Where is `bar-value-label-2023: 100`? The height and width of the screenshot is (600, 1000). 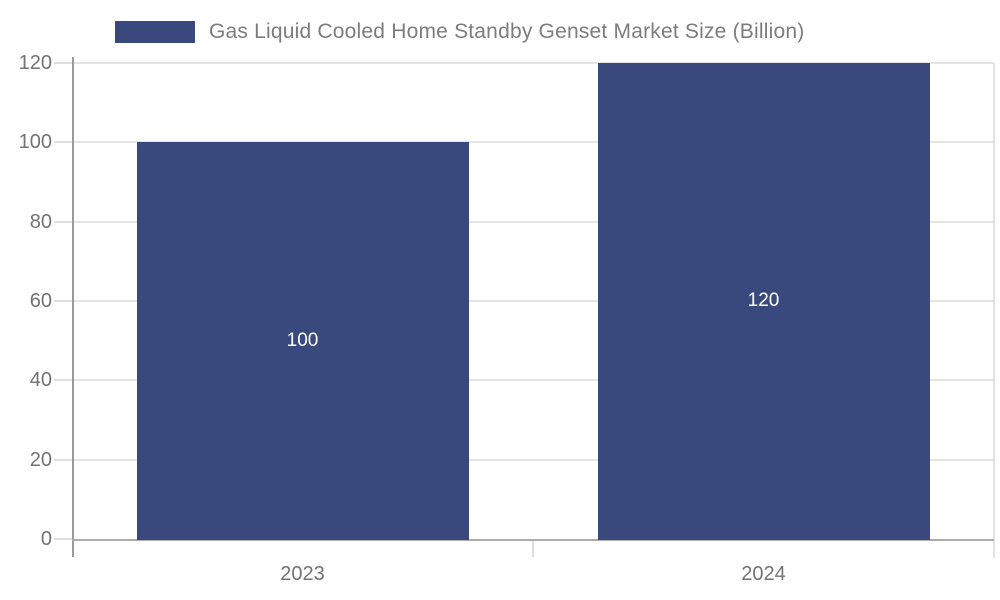 bar-value-label-2023: 100 is located at coordinates (302, 340).